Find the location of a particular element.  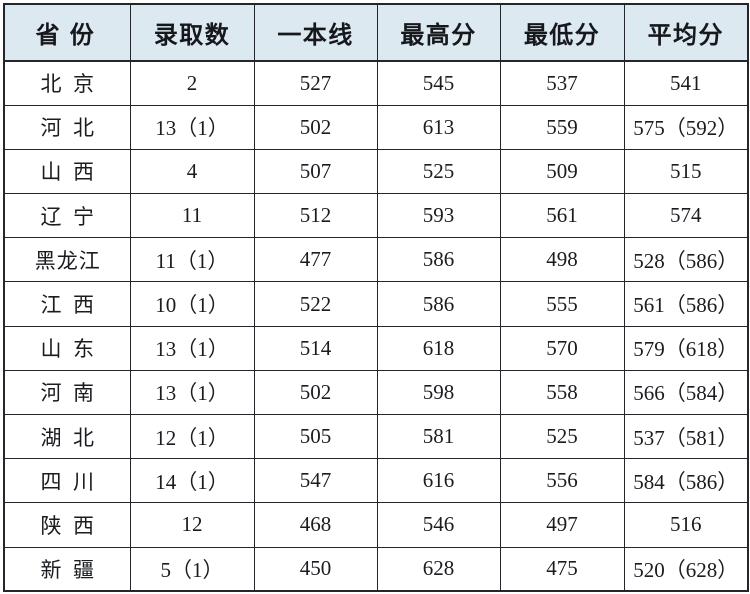

table-row: 黑龙江 11（1） 477 586 498 528（586） is located at coordinates (376, 260).